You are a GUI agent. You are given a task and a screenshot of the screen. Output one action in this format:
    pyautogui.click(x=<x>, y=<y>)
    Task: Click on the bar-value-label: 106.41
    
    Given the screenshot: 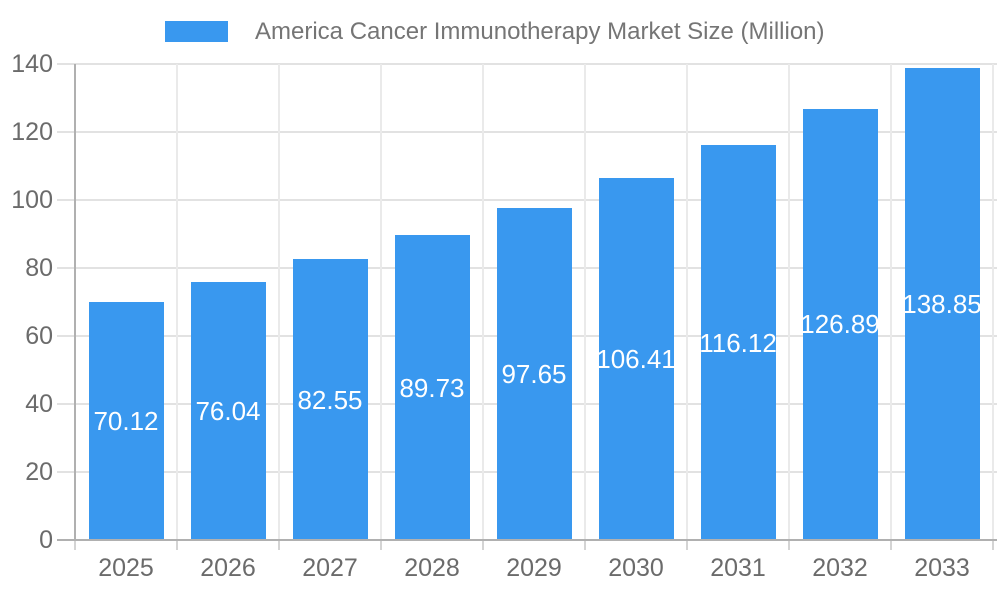 What is the action you would take?
    pyautogui.click(x=636, y=359)
    